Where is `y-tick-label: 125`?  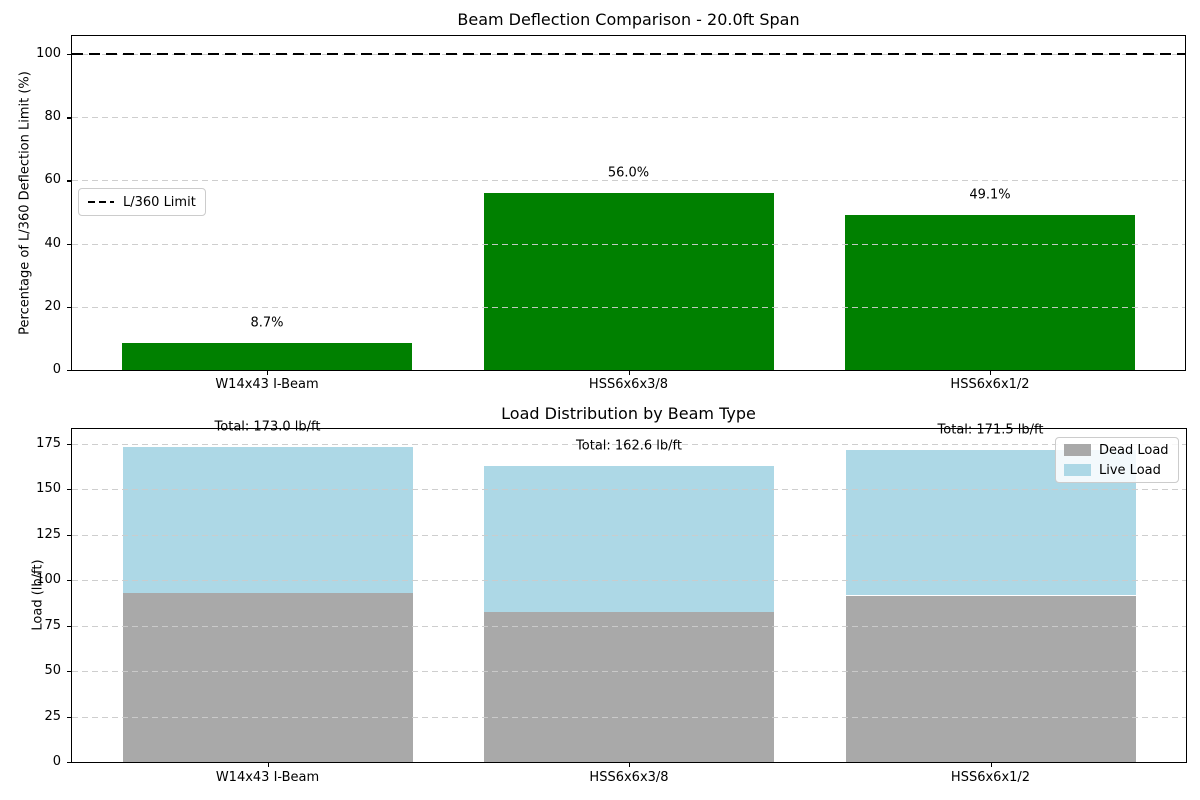
y-tick-label: 125 is located at coordinates (48, 534).